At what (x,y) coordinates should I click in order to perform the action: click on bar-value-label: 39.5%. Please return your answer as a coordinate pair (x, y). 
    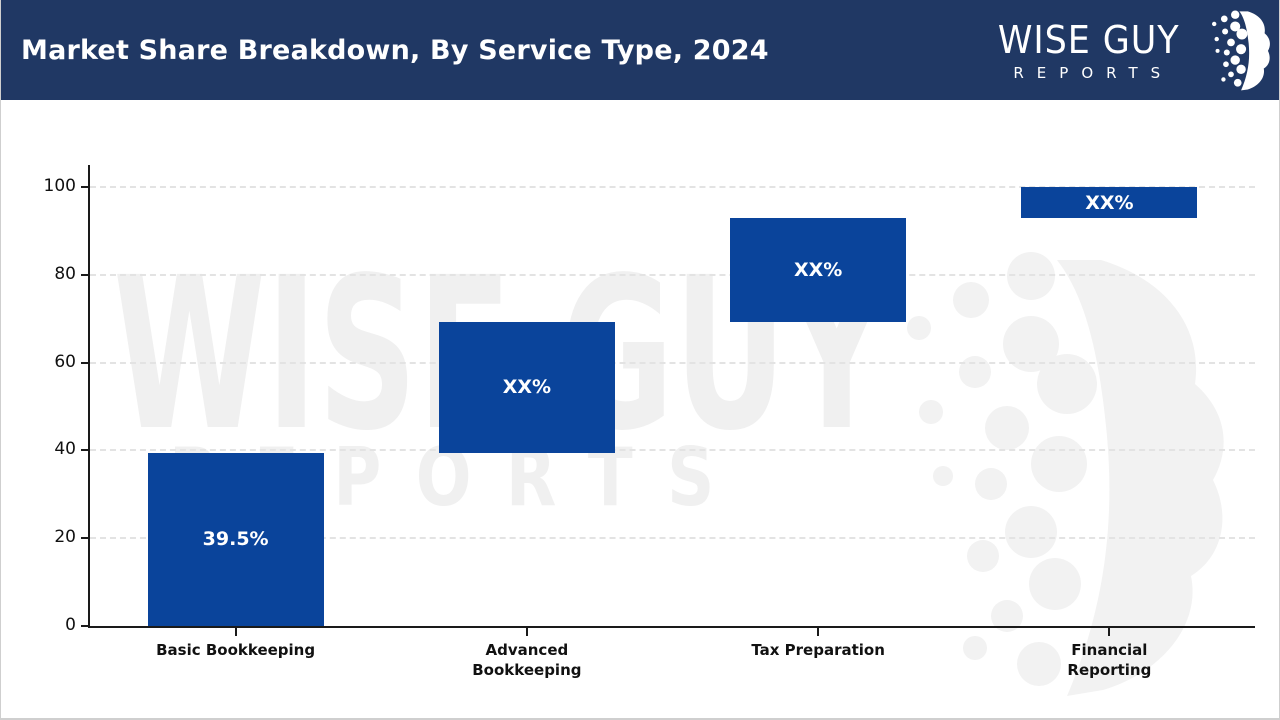
    Looking at the image, I should click on (235, 539).